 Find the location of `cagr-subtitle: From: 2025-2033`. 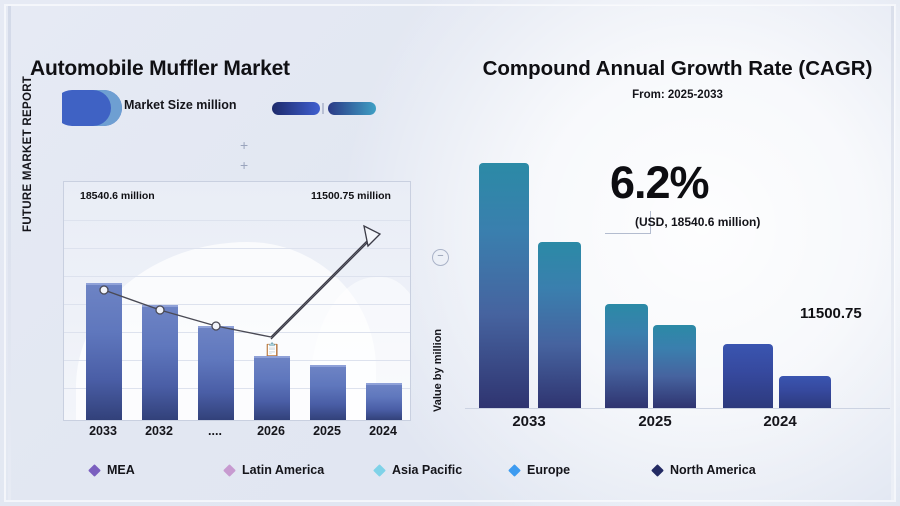

cagr-subtitle: From: 2025-2033 is located at coordinates (677, 95).